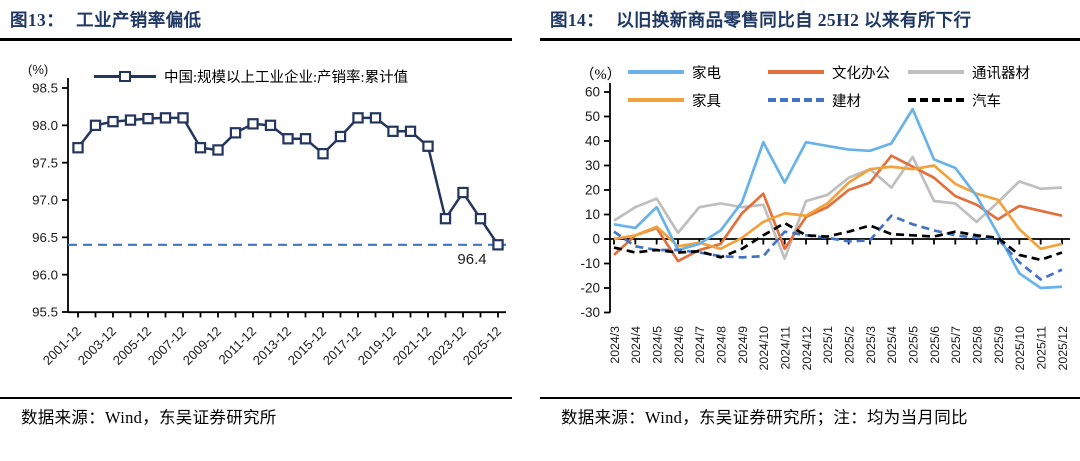 This screenshot has height=461, width=1080. Describe the element at coordinates (956, 345) in the screenshot. I see `axis-tick-label: 2025/7` at that location.